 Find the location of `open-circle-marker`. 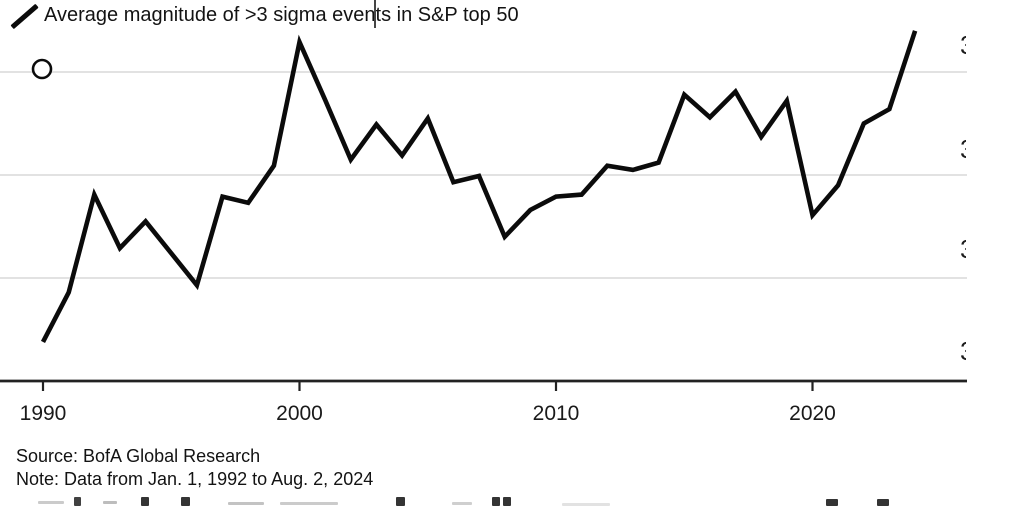

open-circle-marker is located at coordinates (42, 69).